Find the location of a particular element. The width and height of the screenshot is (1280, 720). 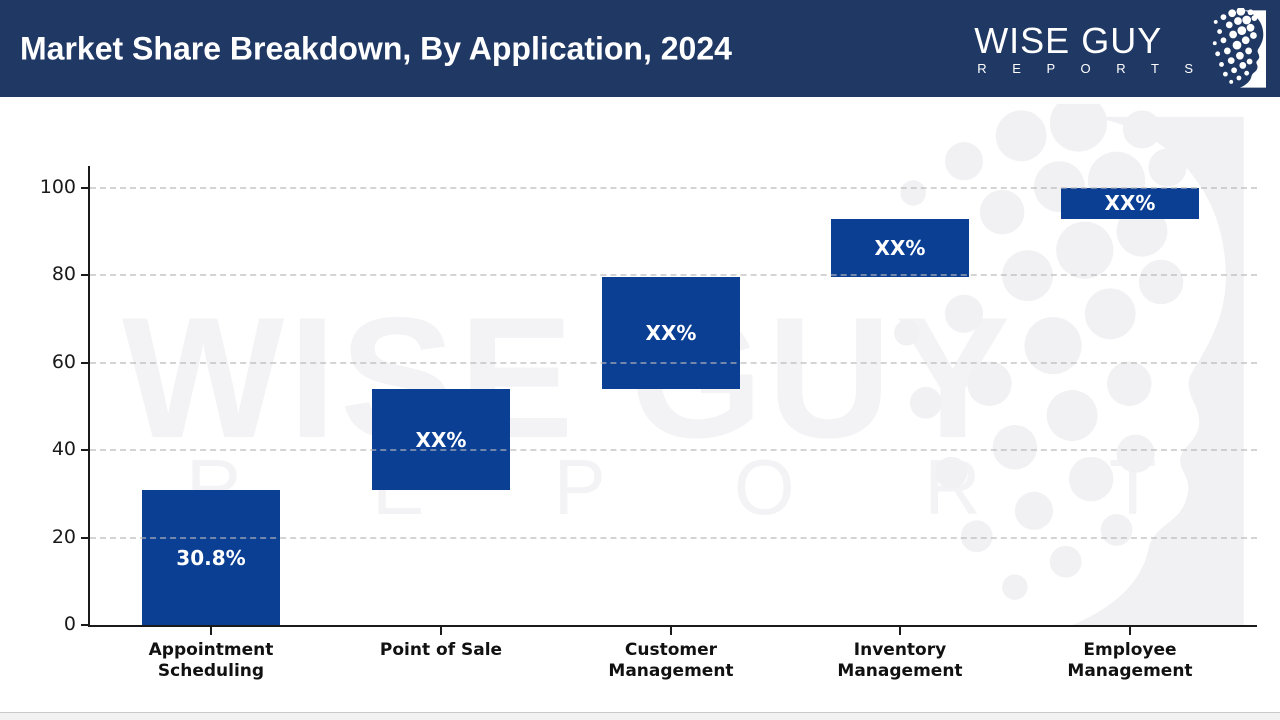

x-category-label: Point of Sale is located at coordinates (441, 650).